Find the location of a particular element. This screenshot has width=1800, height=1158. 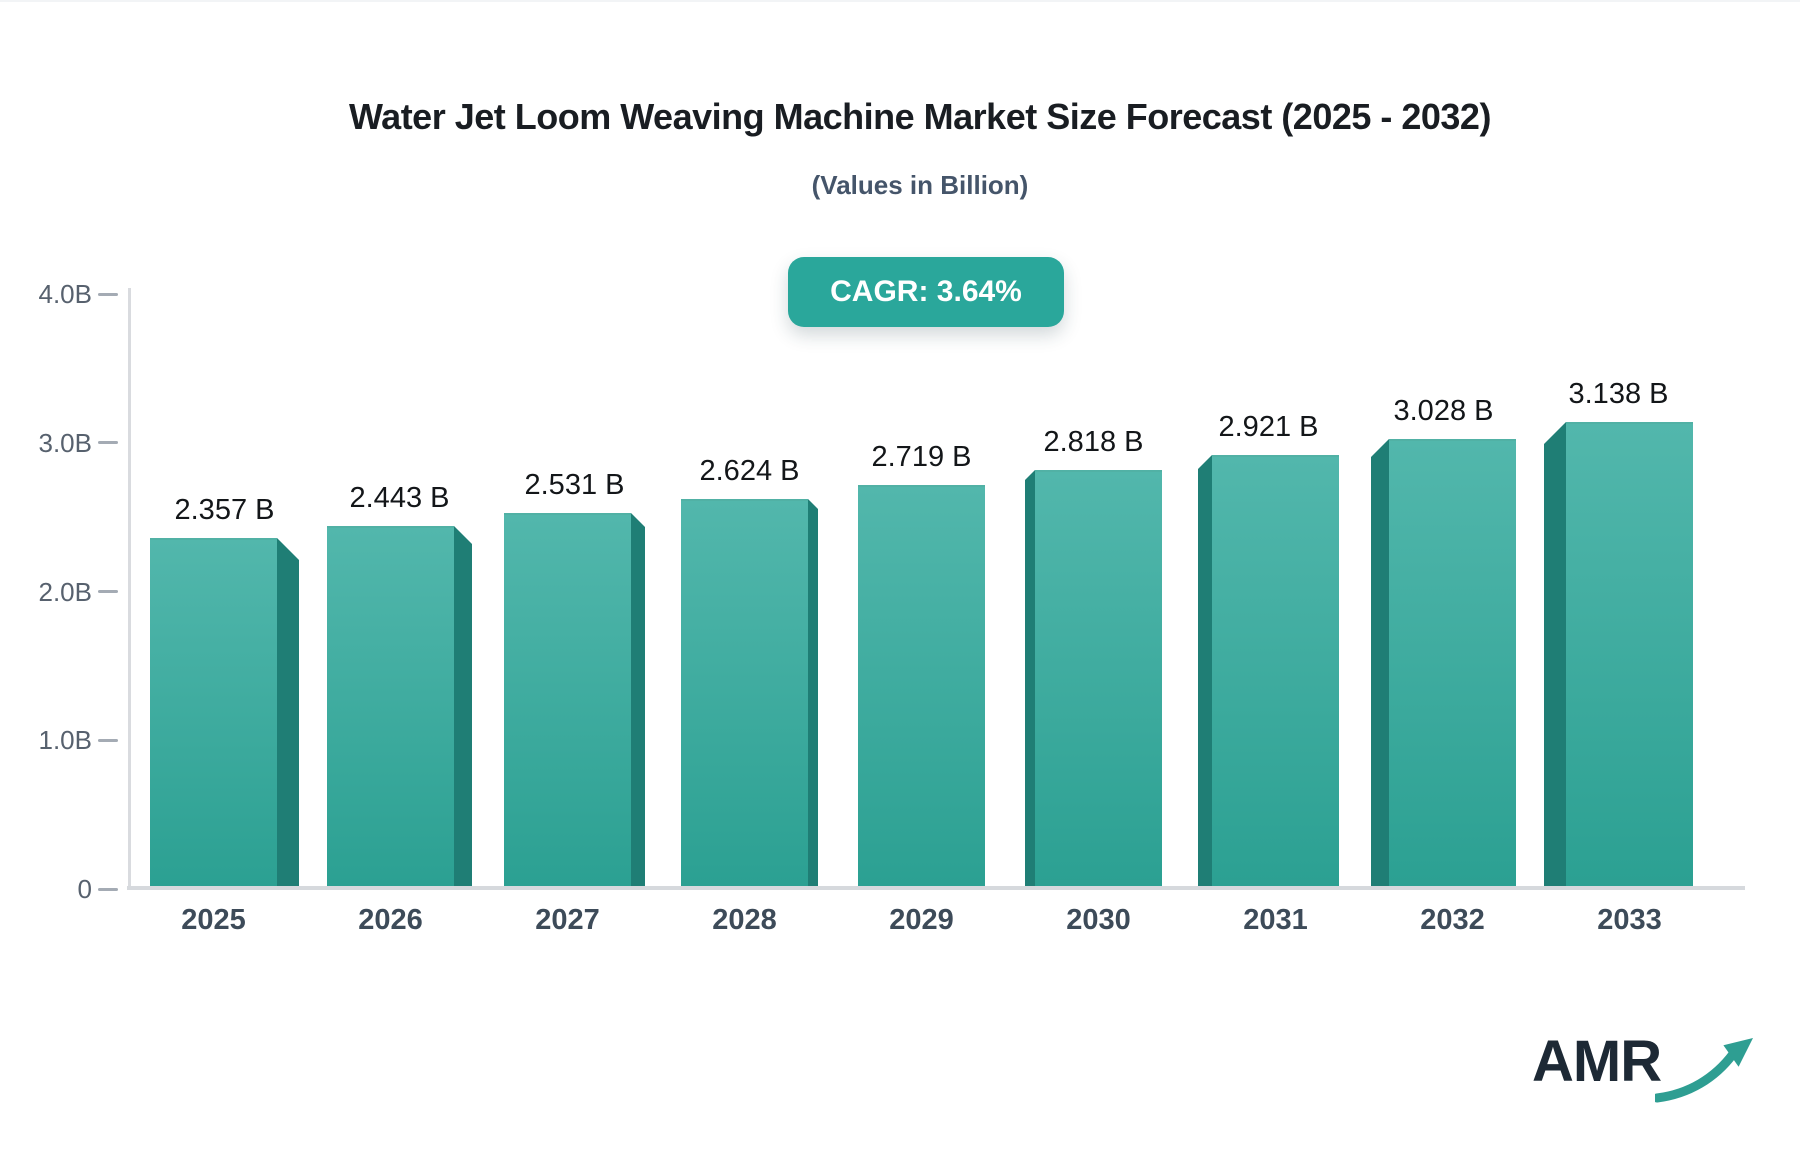

bar-side-2030 is located at coordinates (1030, 679).